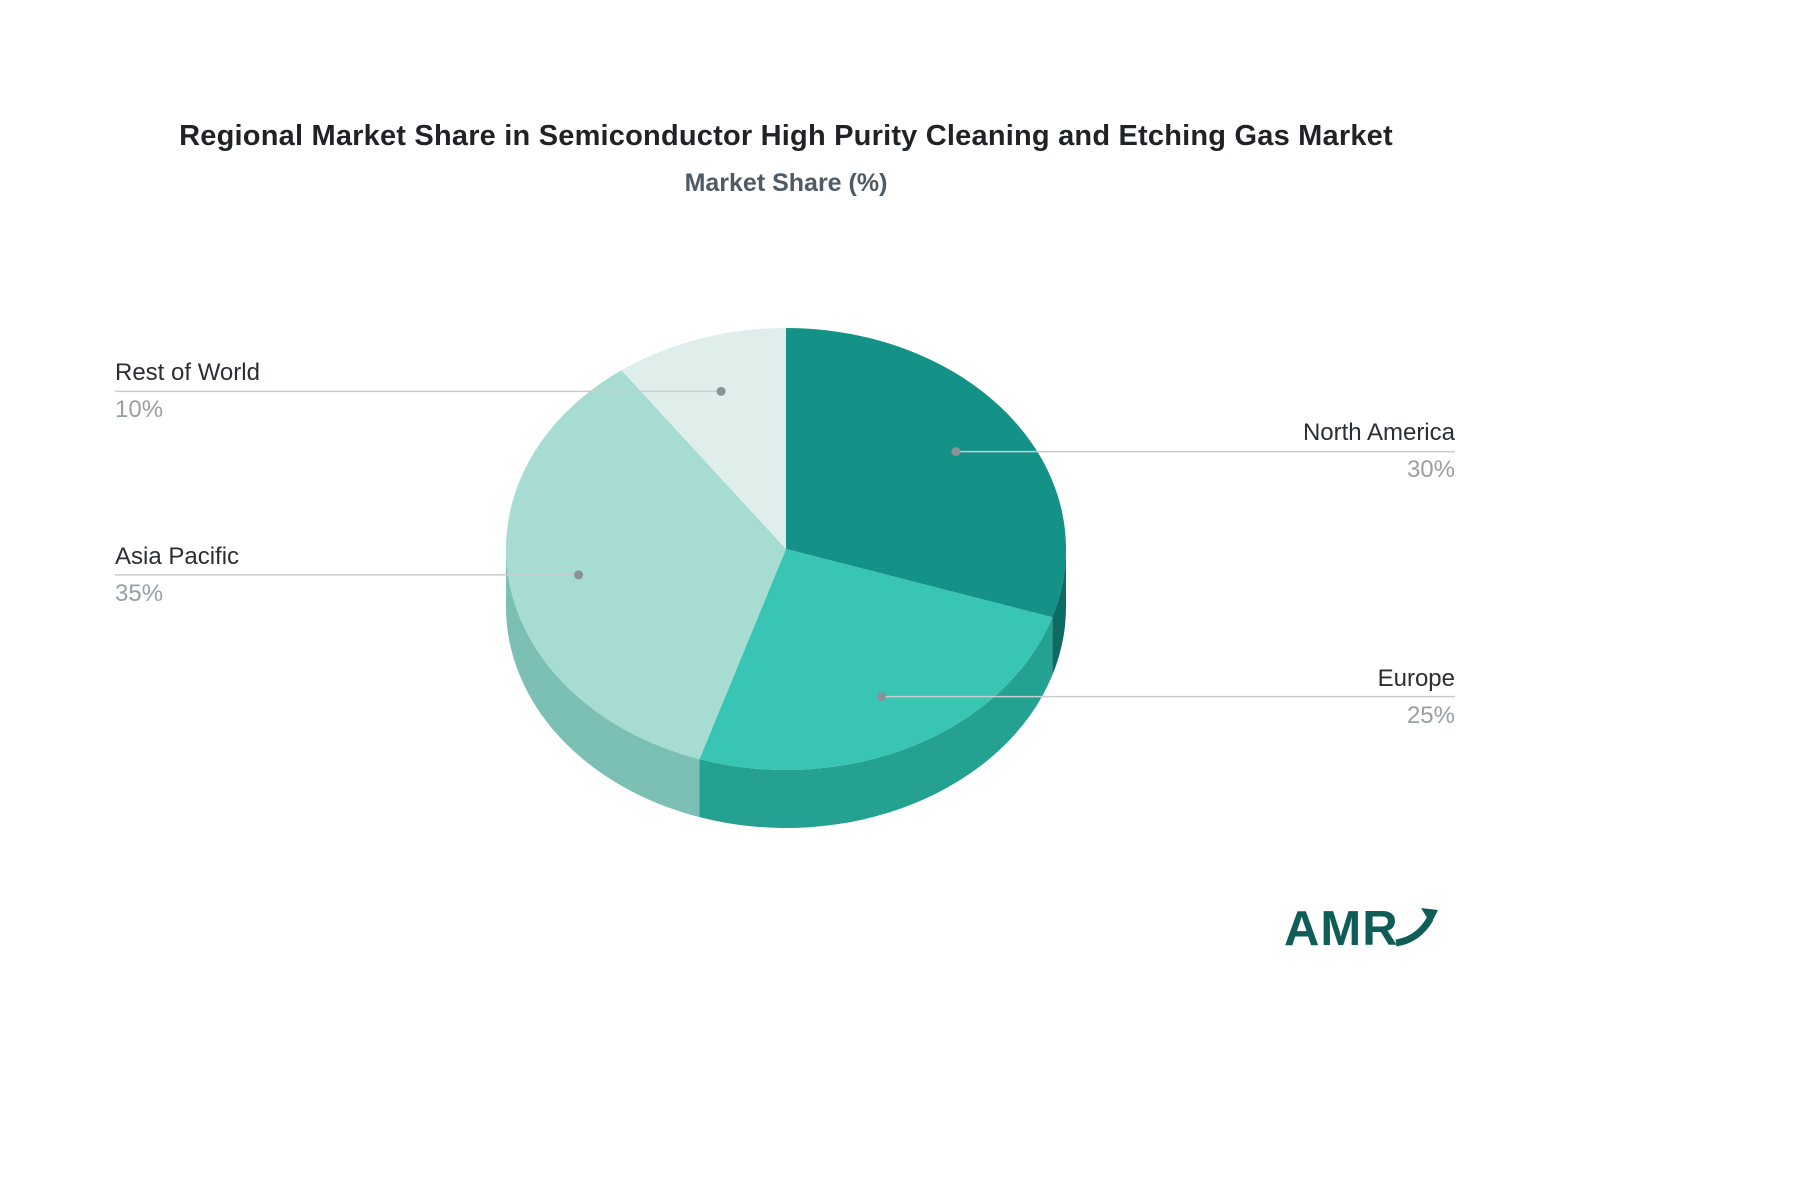 The height and width of the screenshot is (1196, 1800). Describe the element at coordinates (1341, 929) in the screenshot. I see `amr-logo-text: AMR` at that location.